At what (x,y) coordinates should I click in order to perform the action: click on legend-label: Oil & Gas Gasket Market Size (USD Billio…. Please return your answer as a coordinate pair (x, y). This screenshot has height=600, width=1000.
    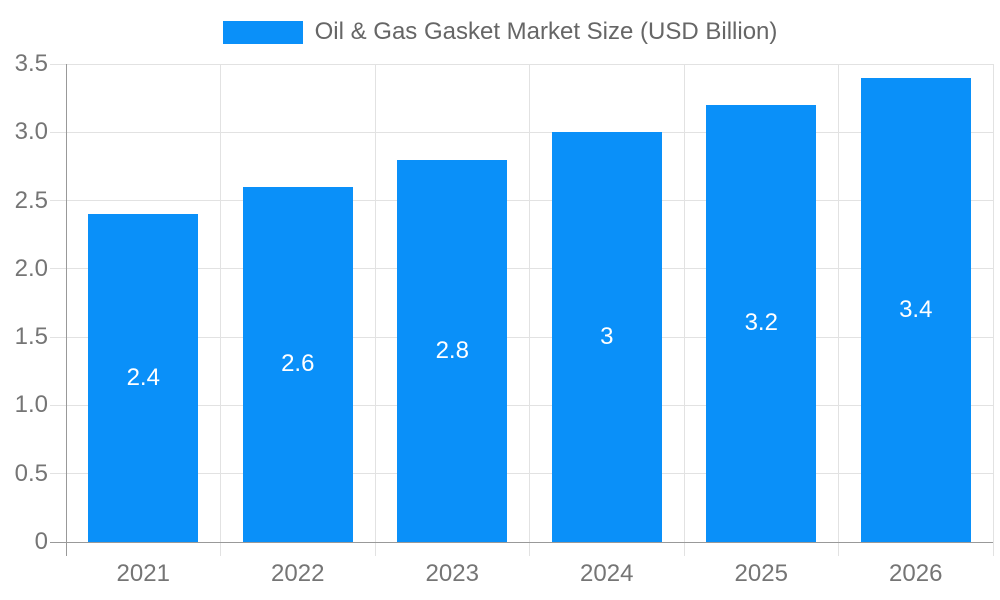
    Looking at the image, I should click on (546, 31).